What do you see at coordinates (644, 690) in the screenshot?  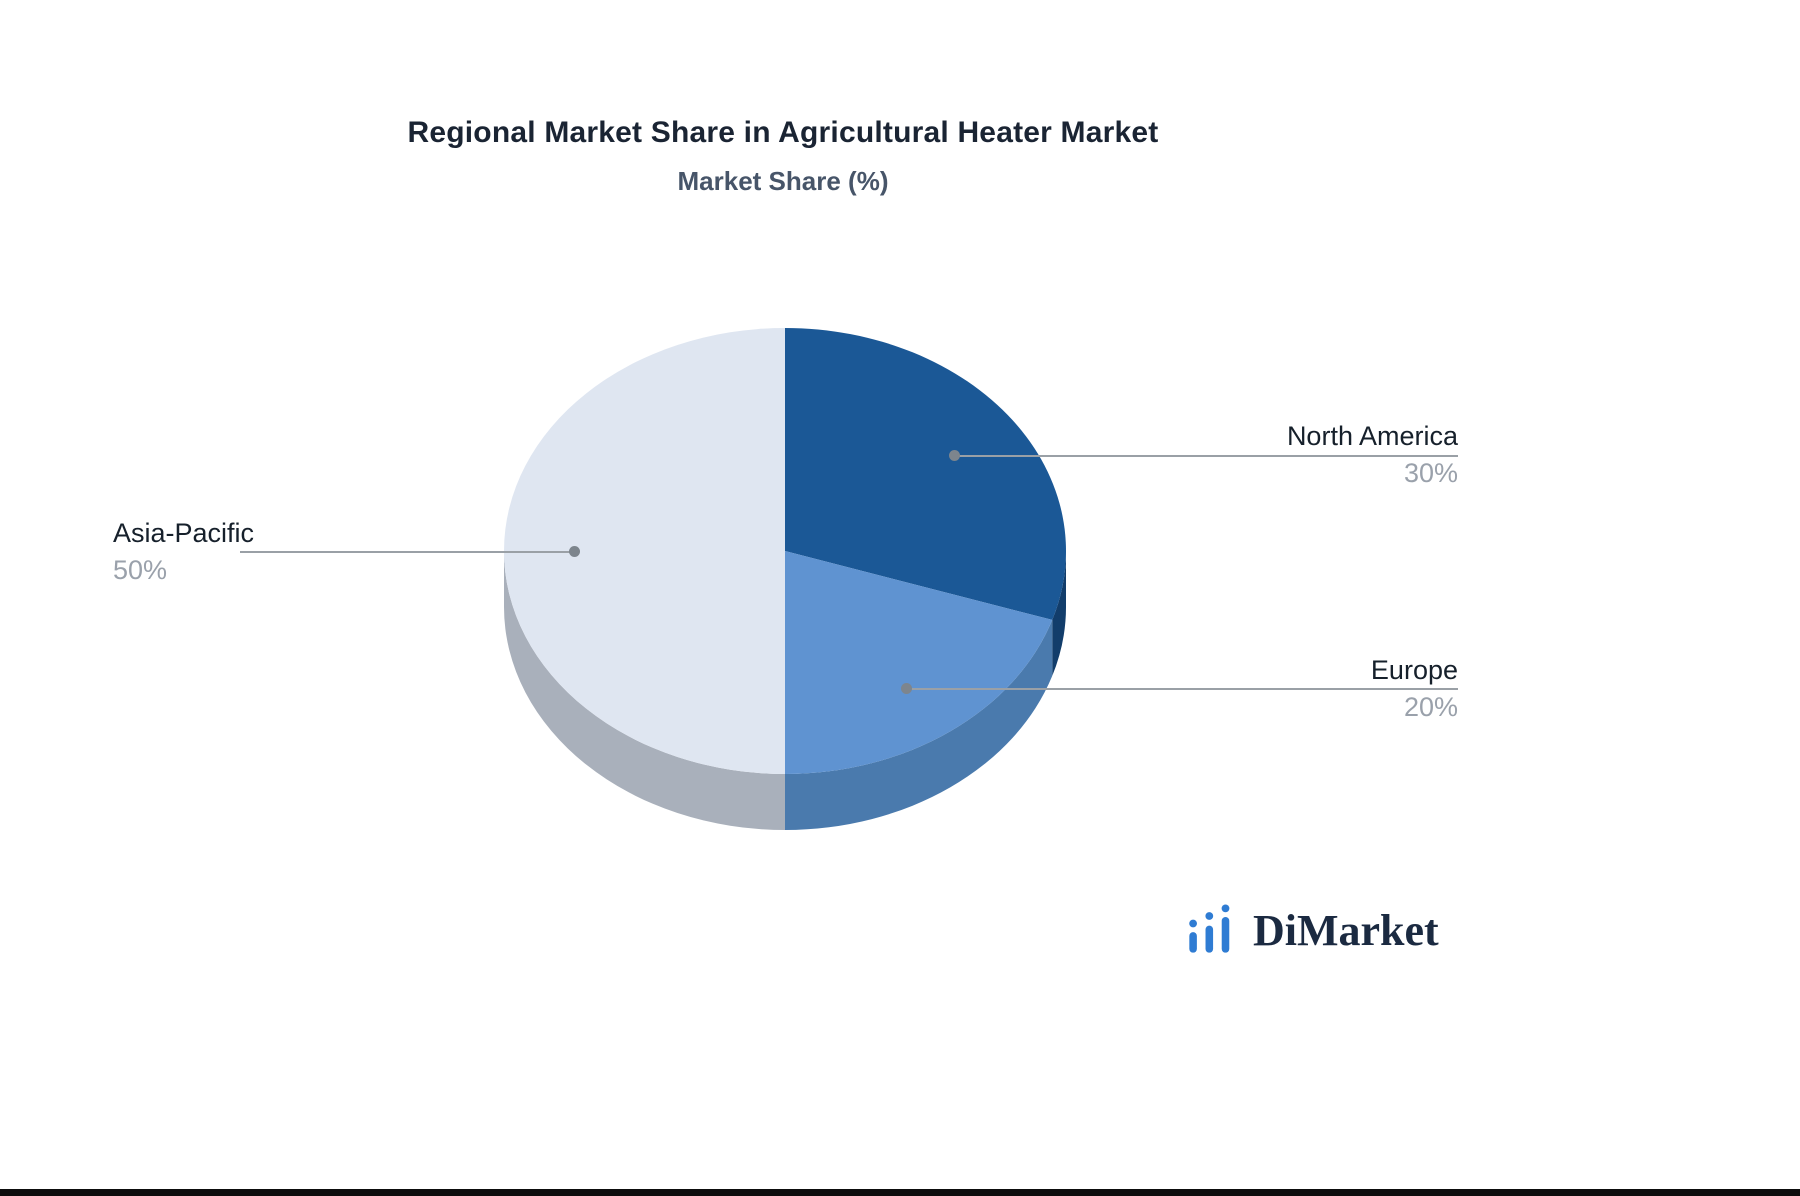 I see `pie-depth-asia-pacific` at bounding box center [644, 690].